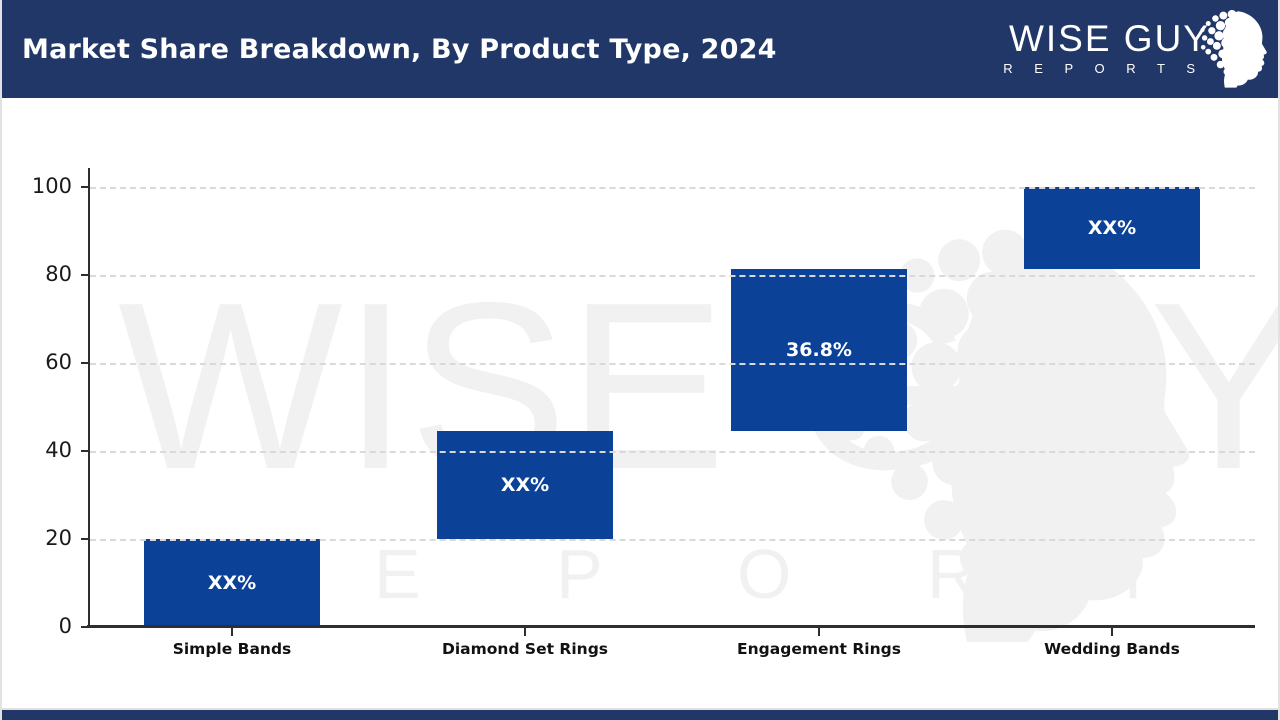 This screenshot has height=720, width=1280. Describe the element at coordinates (232, 649) in the screenshot. I see `x-label-simple-bands: Simple Bands` at that location.